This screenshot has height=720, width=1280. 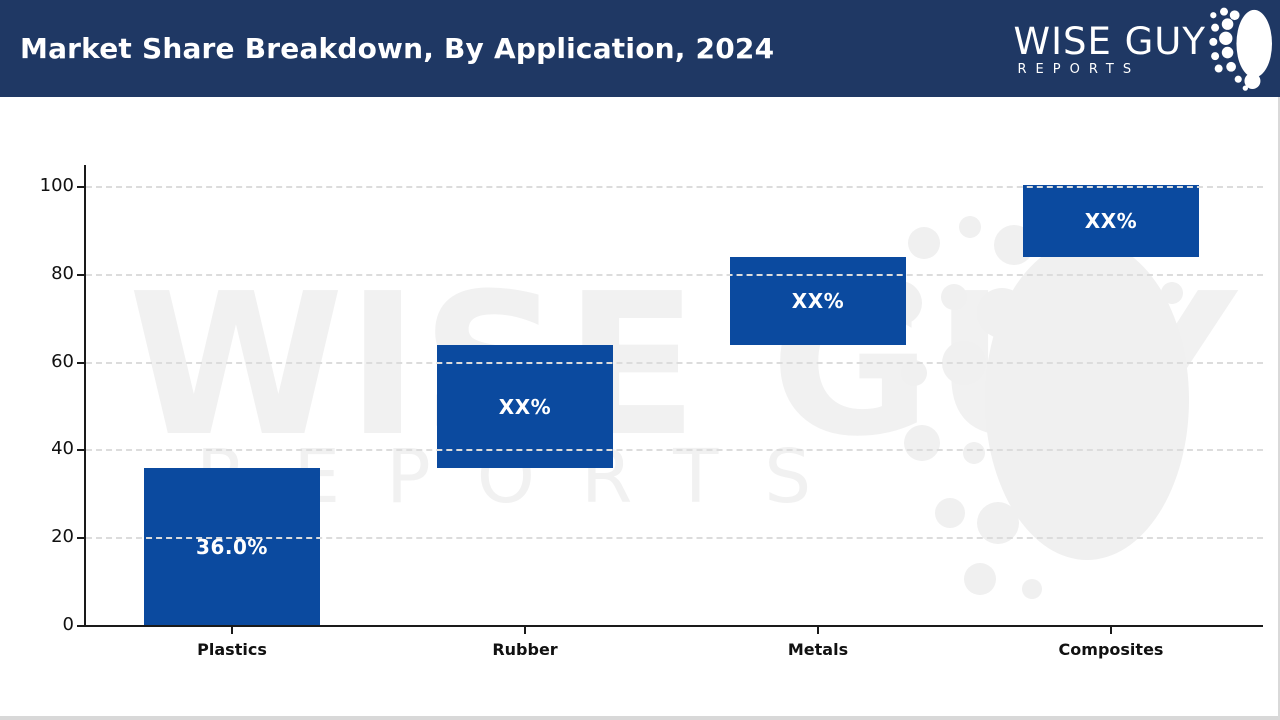 I want to click on y-tick-label-0: 0, so click(x=68, y=624).